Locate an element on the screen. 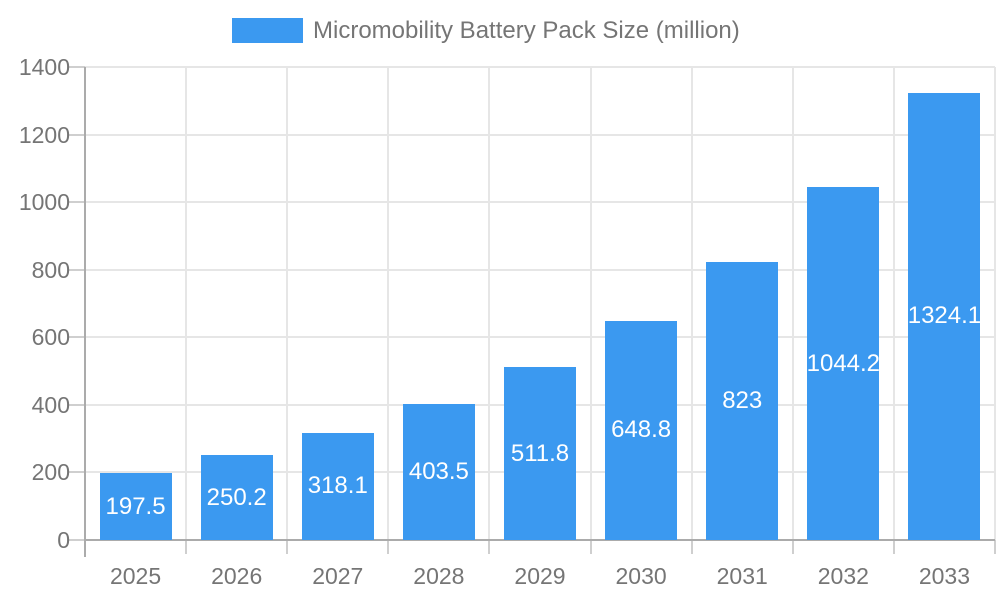 This screenshot has height=600, width=1000. x-tick-label: 2032 is located at coordinates (843, 576).